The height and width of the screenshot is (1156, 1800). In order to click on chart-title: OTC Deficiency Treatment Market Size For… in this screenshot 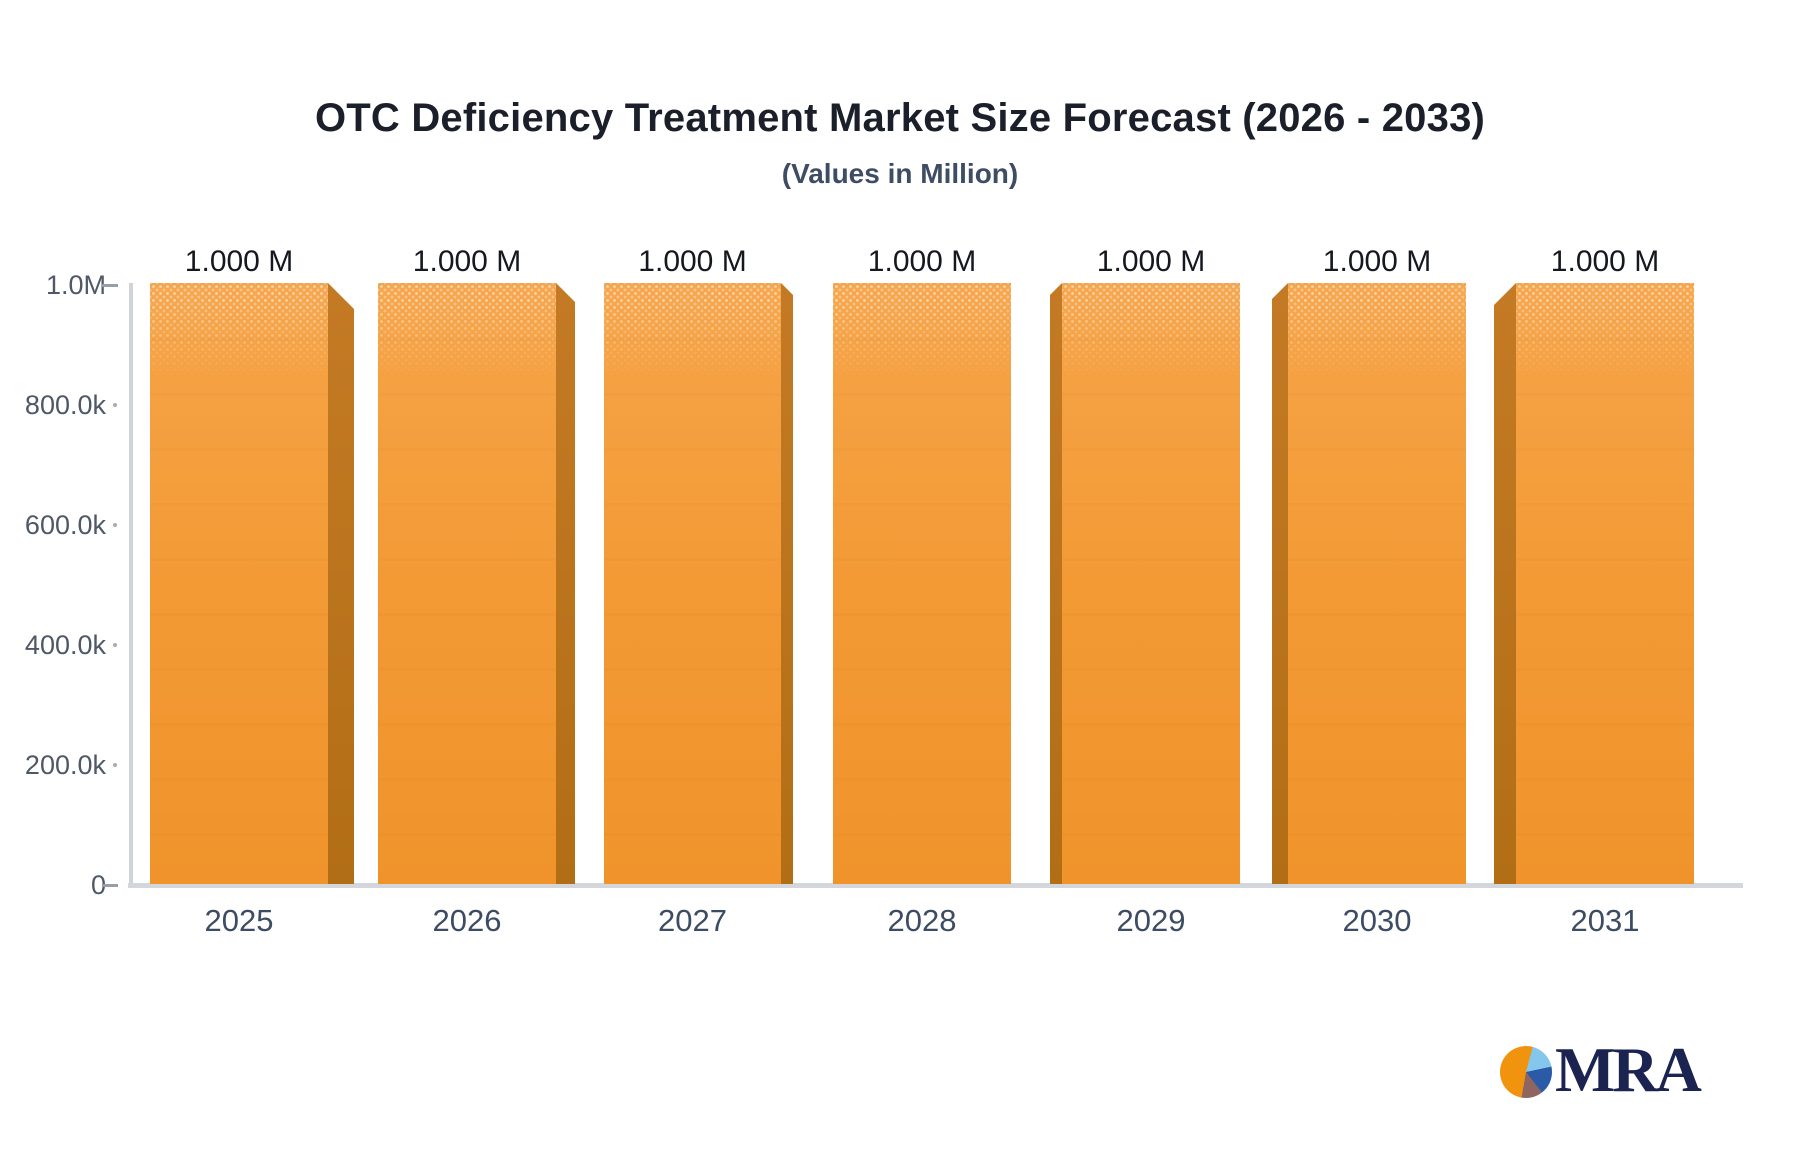, I will do `click(900, 118)`.